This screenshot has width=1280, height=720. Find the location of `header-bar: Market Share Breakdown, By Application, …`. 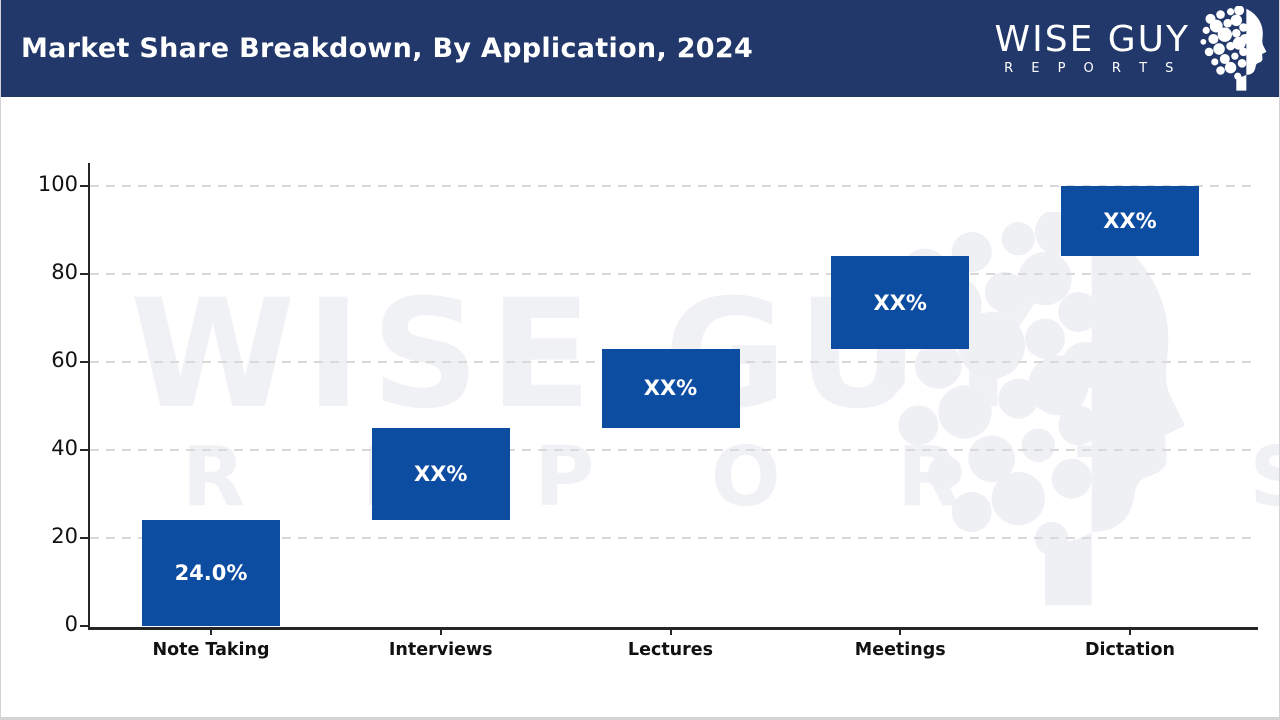

header-bar: Market Share Breakdown, By Application, … is located at coordinates (640, 48).